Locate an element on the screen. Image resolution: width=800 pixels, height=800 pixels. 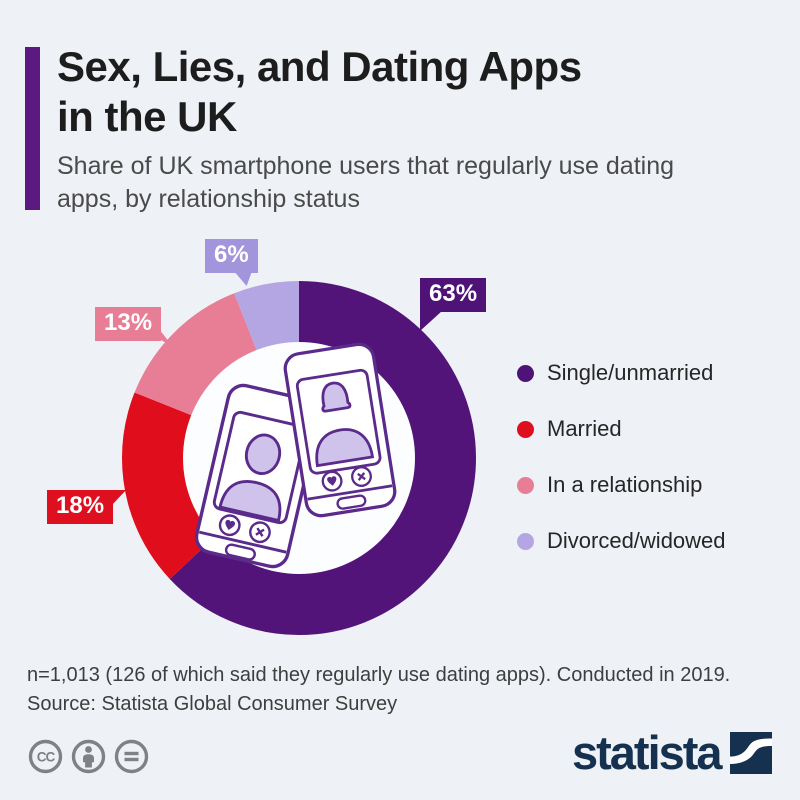
dating-phones-illustration is located at coordinates (295, 455).